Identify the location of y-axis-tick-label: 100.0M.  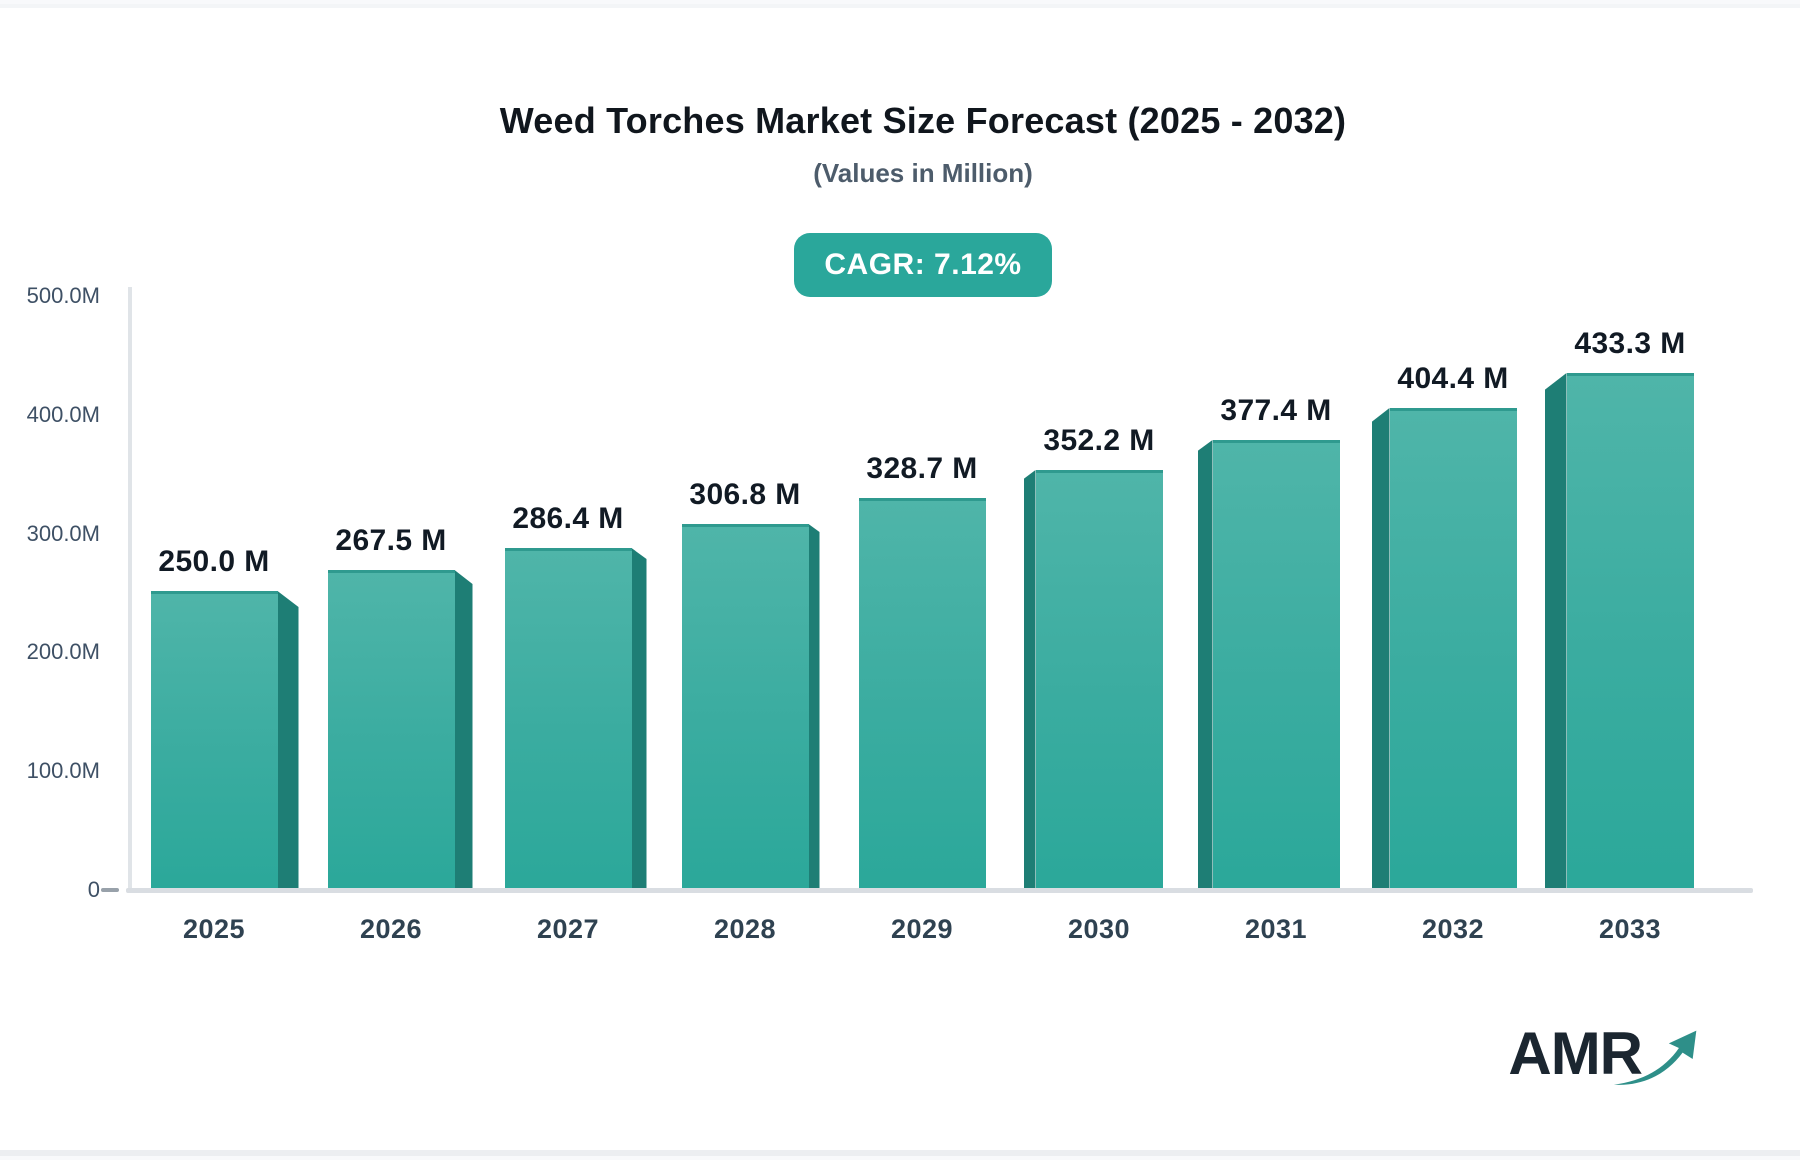
(50, 771).